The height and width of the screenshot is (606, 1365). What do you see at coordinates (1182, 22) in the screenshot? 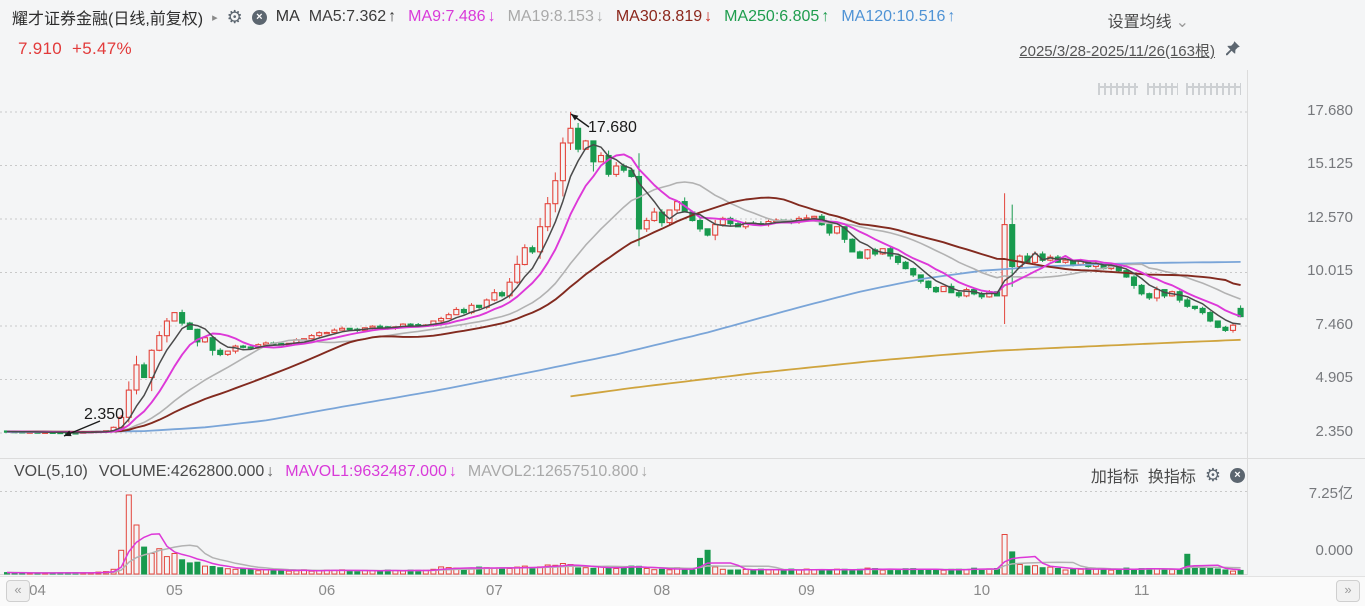
I see `chevron-down-icon: ⌄` at bounding box center [1182, 22].